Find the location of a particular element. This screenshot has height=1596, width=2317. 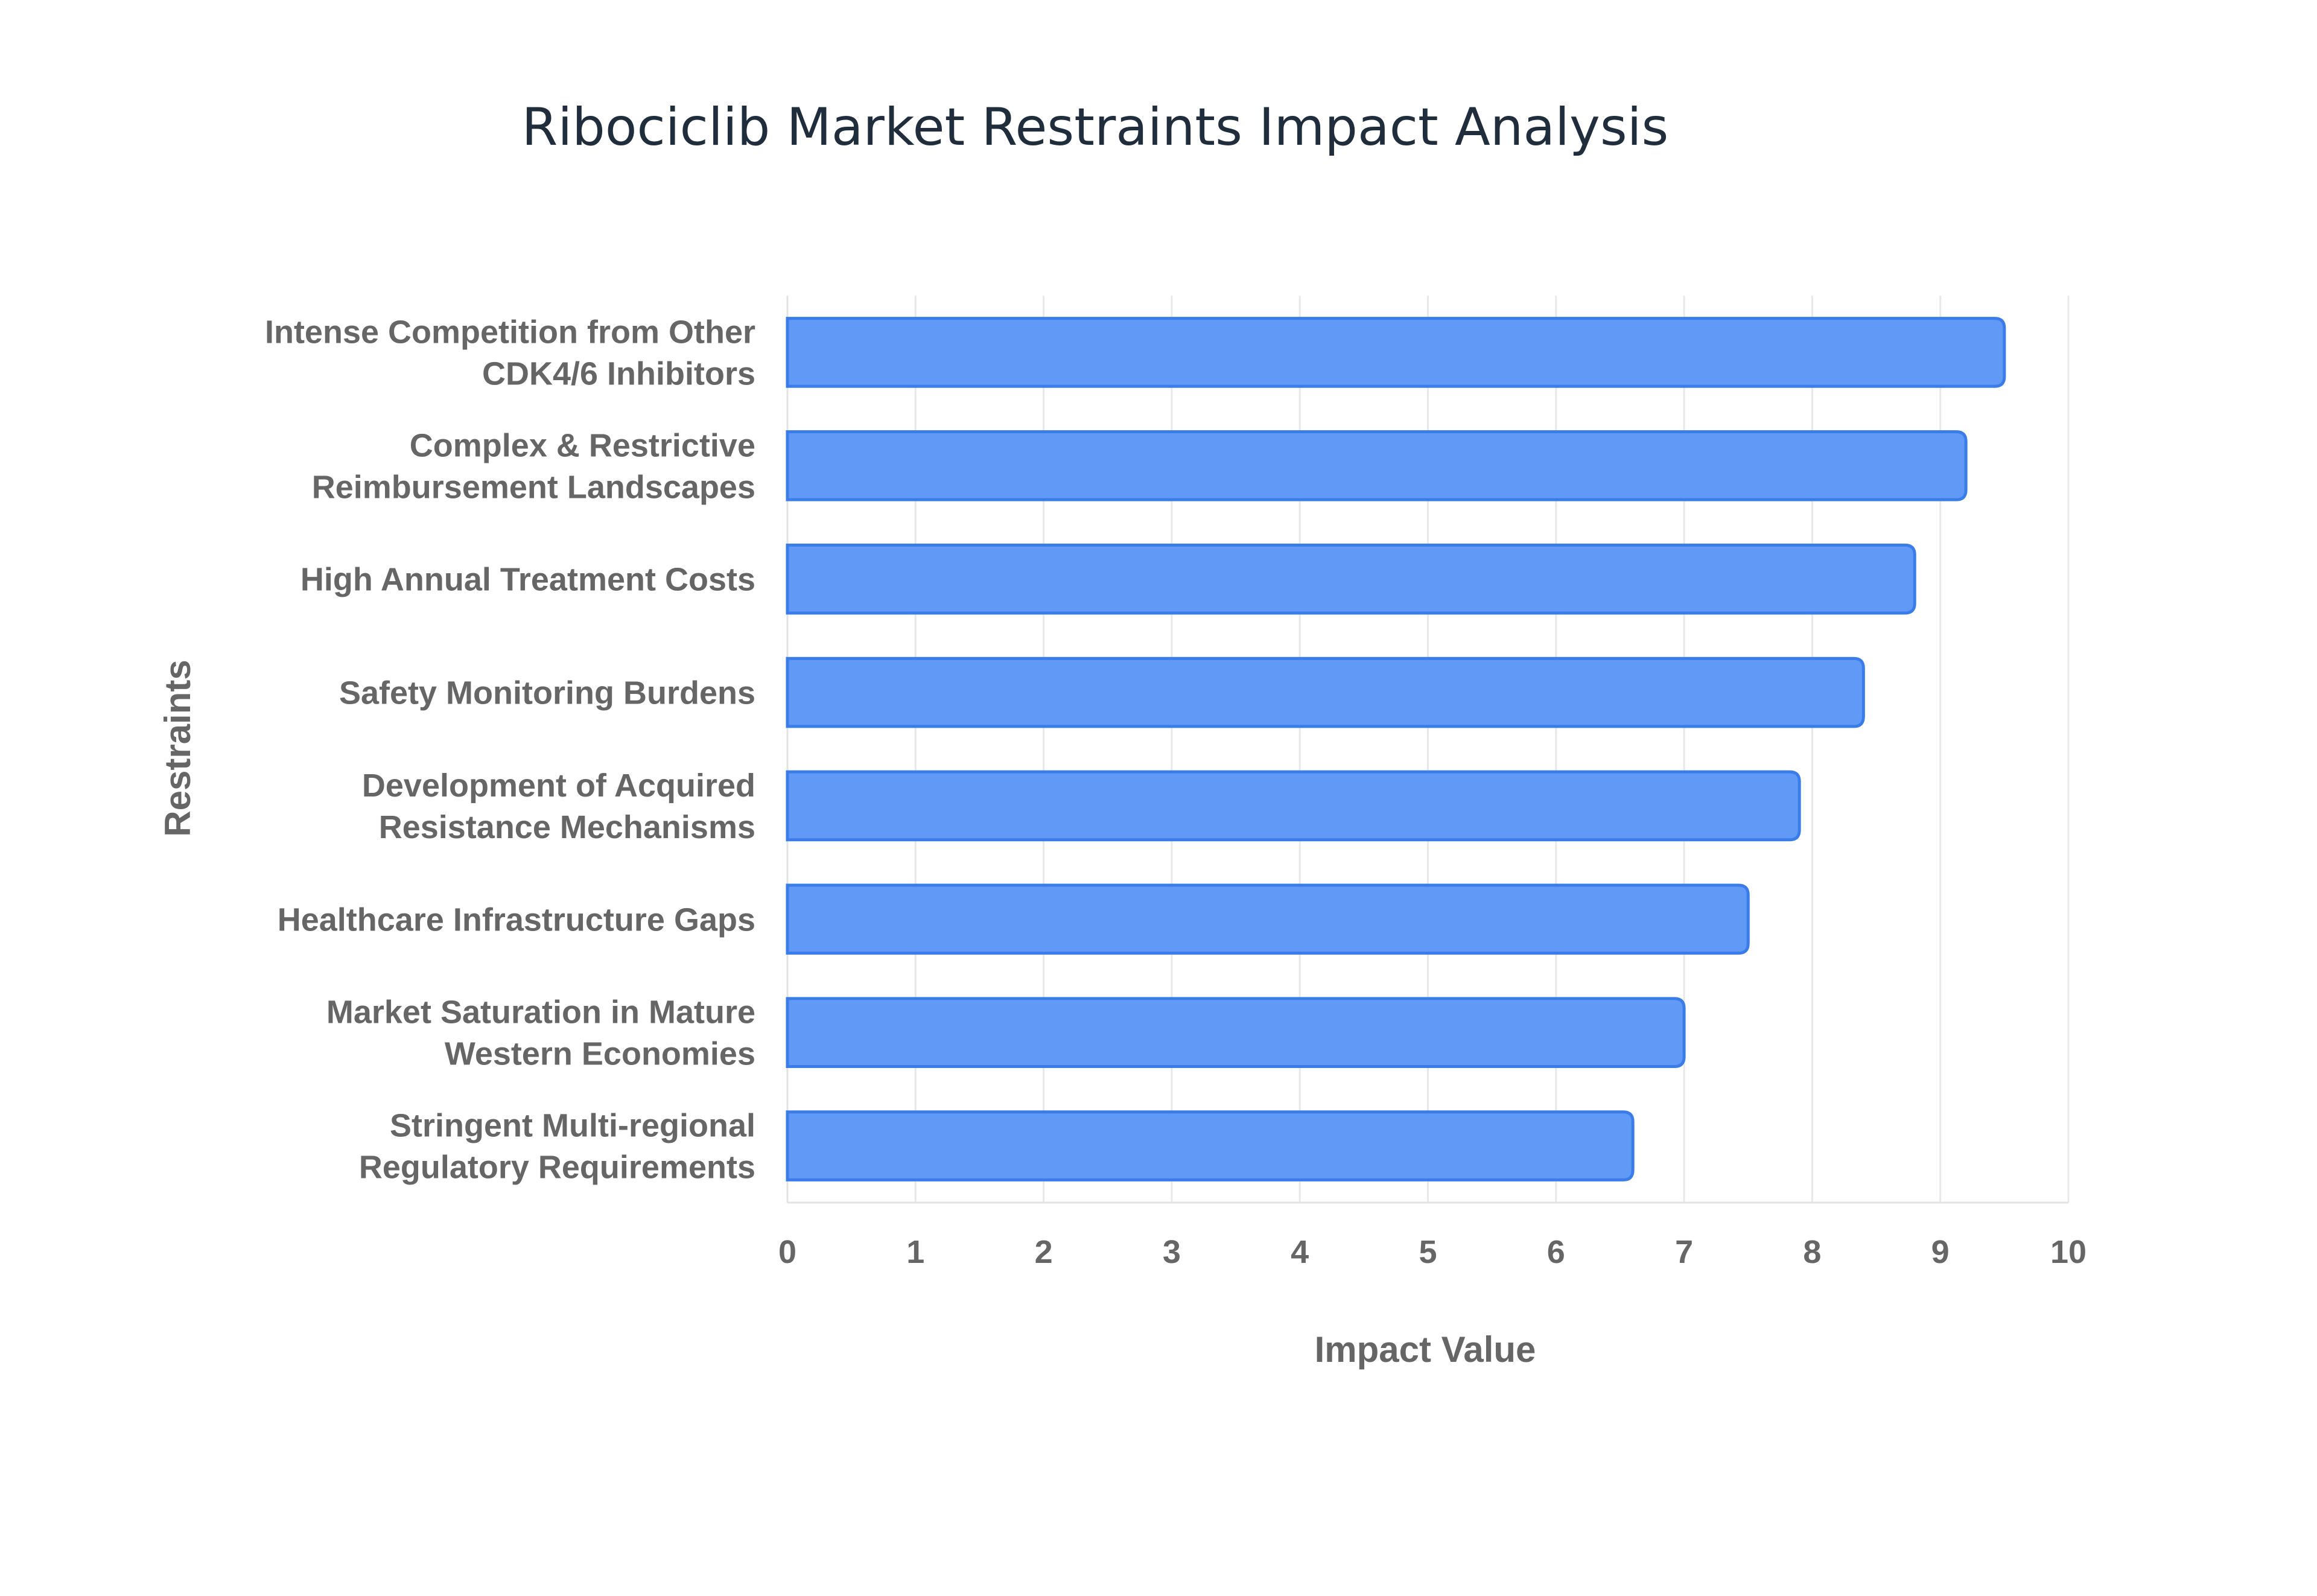

x-tick-label-6: 6 is located at coordinates (1556, 1252).